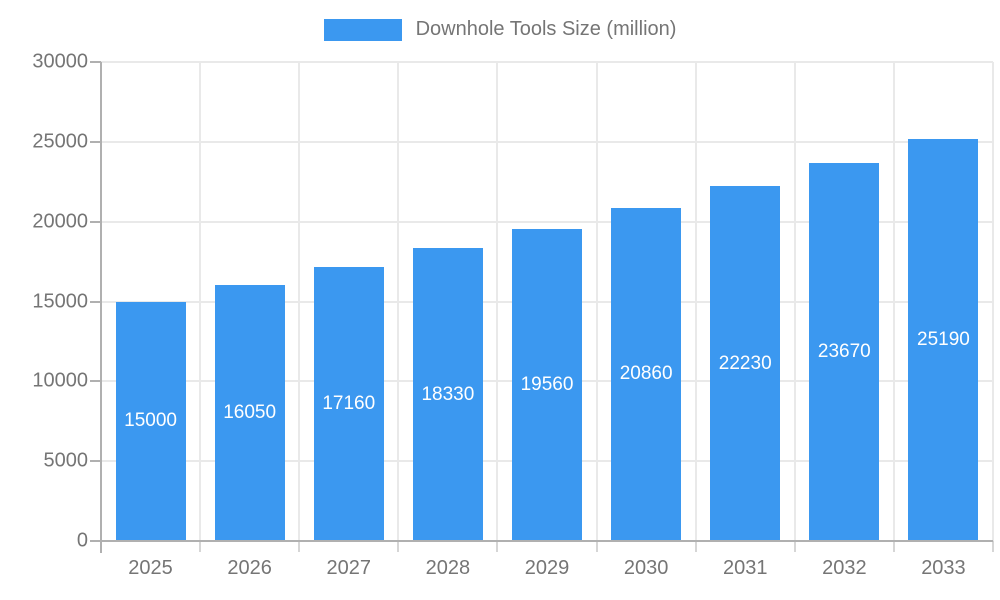 This screenshot has height=600, width=1000. I want to click on y-axis-tick-label: 5000, so click(66, 460).